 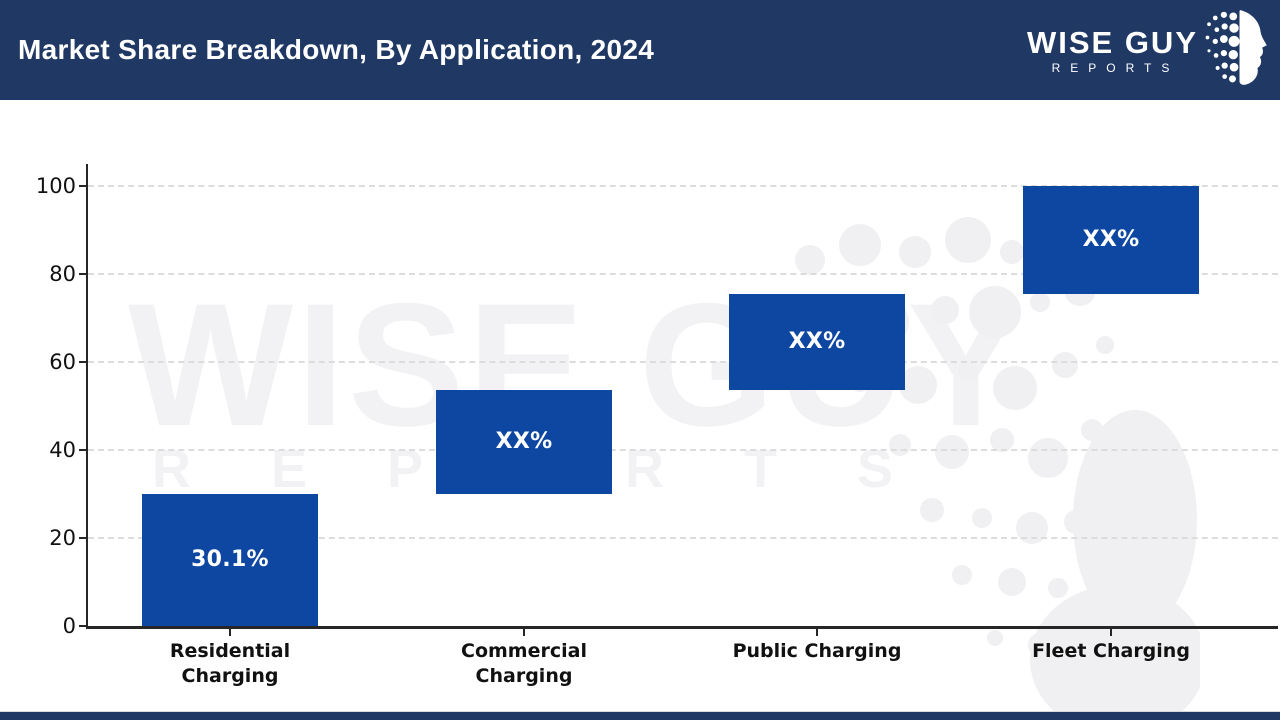 I want to click on x-category-label-residential-charging: Residential Charging, so click(x=230, y=663).